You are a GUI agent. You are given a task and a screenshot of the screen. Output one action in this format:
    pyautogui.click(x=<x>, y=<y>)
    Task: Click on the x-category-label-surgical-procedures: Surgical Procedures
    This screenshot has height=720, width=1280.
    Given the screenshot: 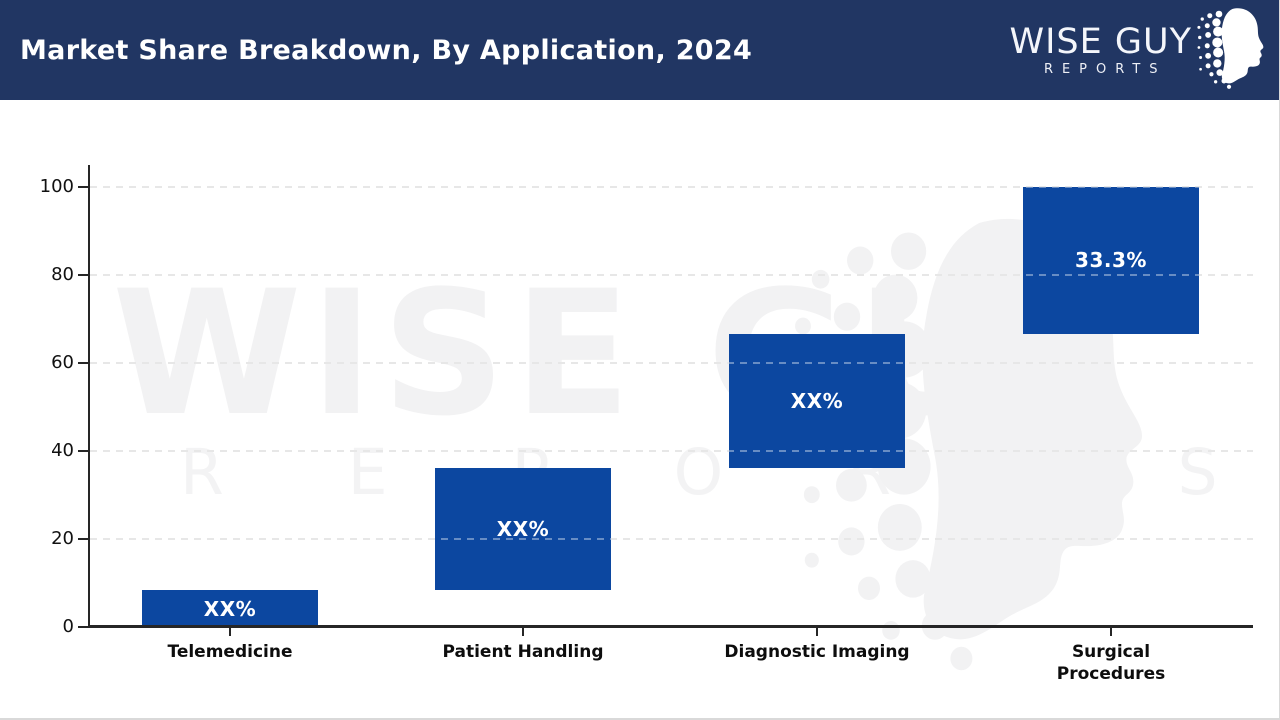 What is the action you would take?
    pyautogui.click(x=1111, y=663)
    